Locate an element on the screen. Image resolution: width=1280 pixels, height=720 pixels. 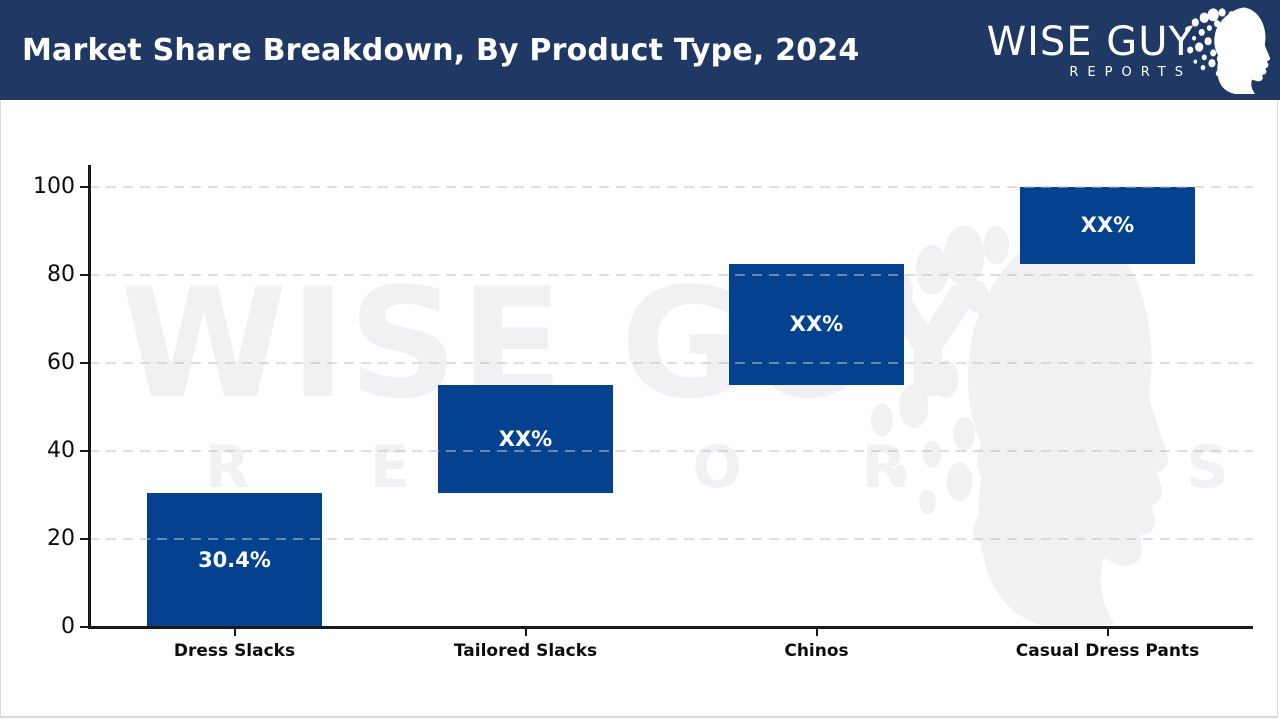
bar-value-label: 30.4% is located at coordinates (234, 560).